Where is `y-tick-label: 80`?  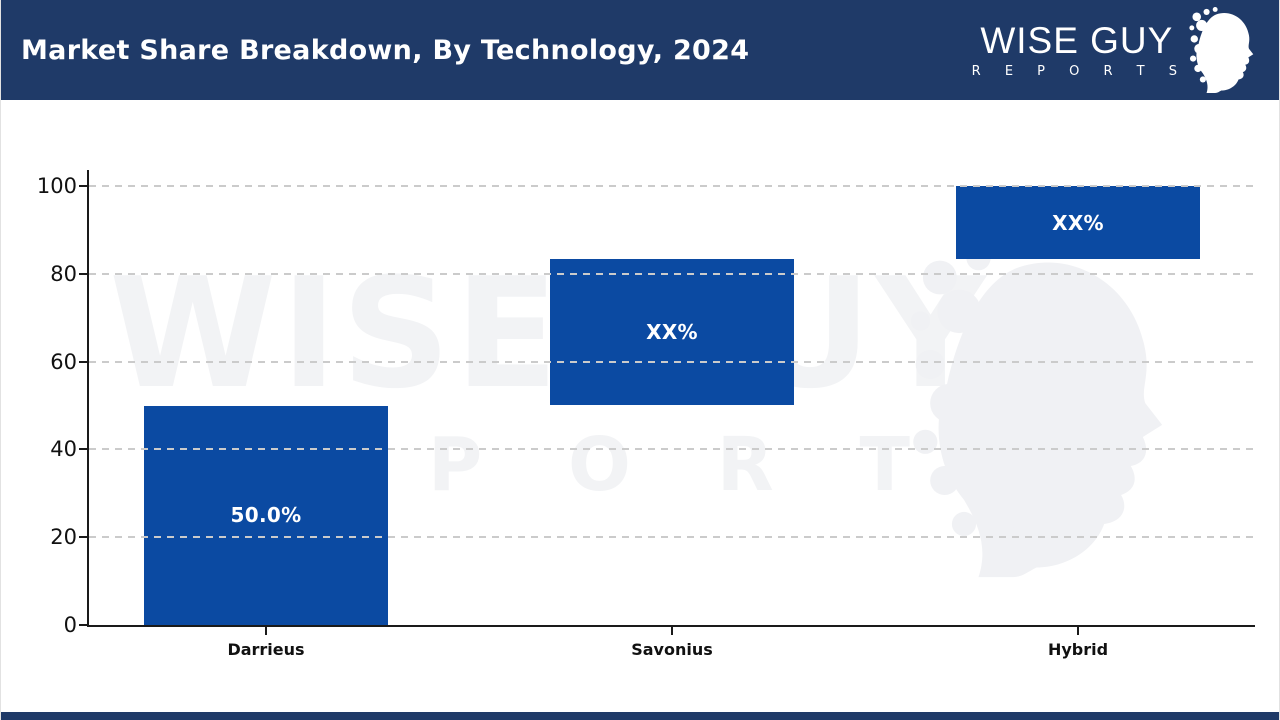
y-tick-label: 80 is located at coordinates (63, 273).